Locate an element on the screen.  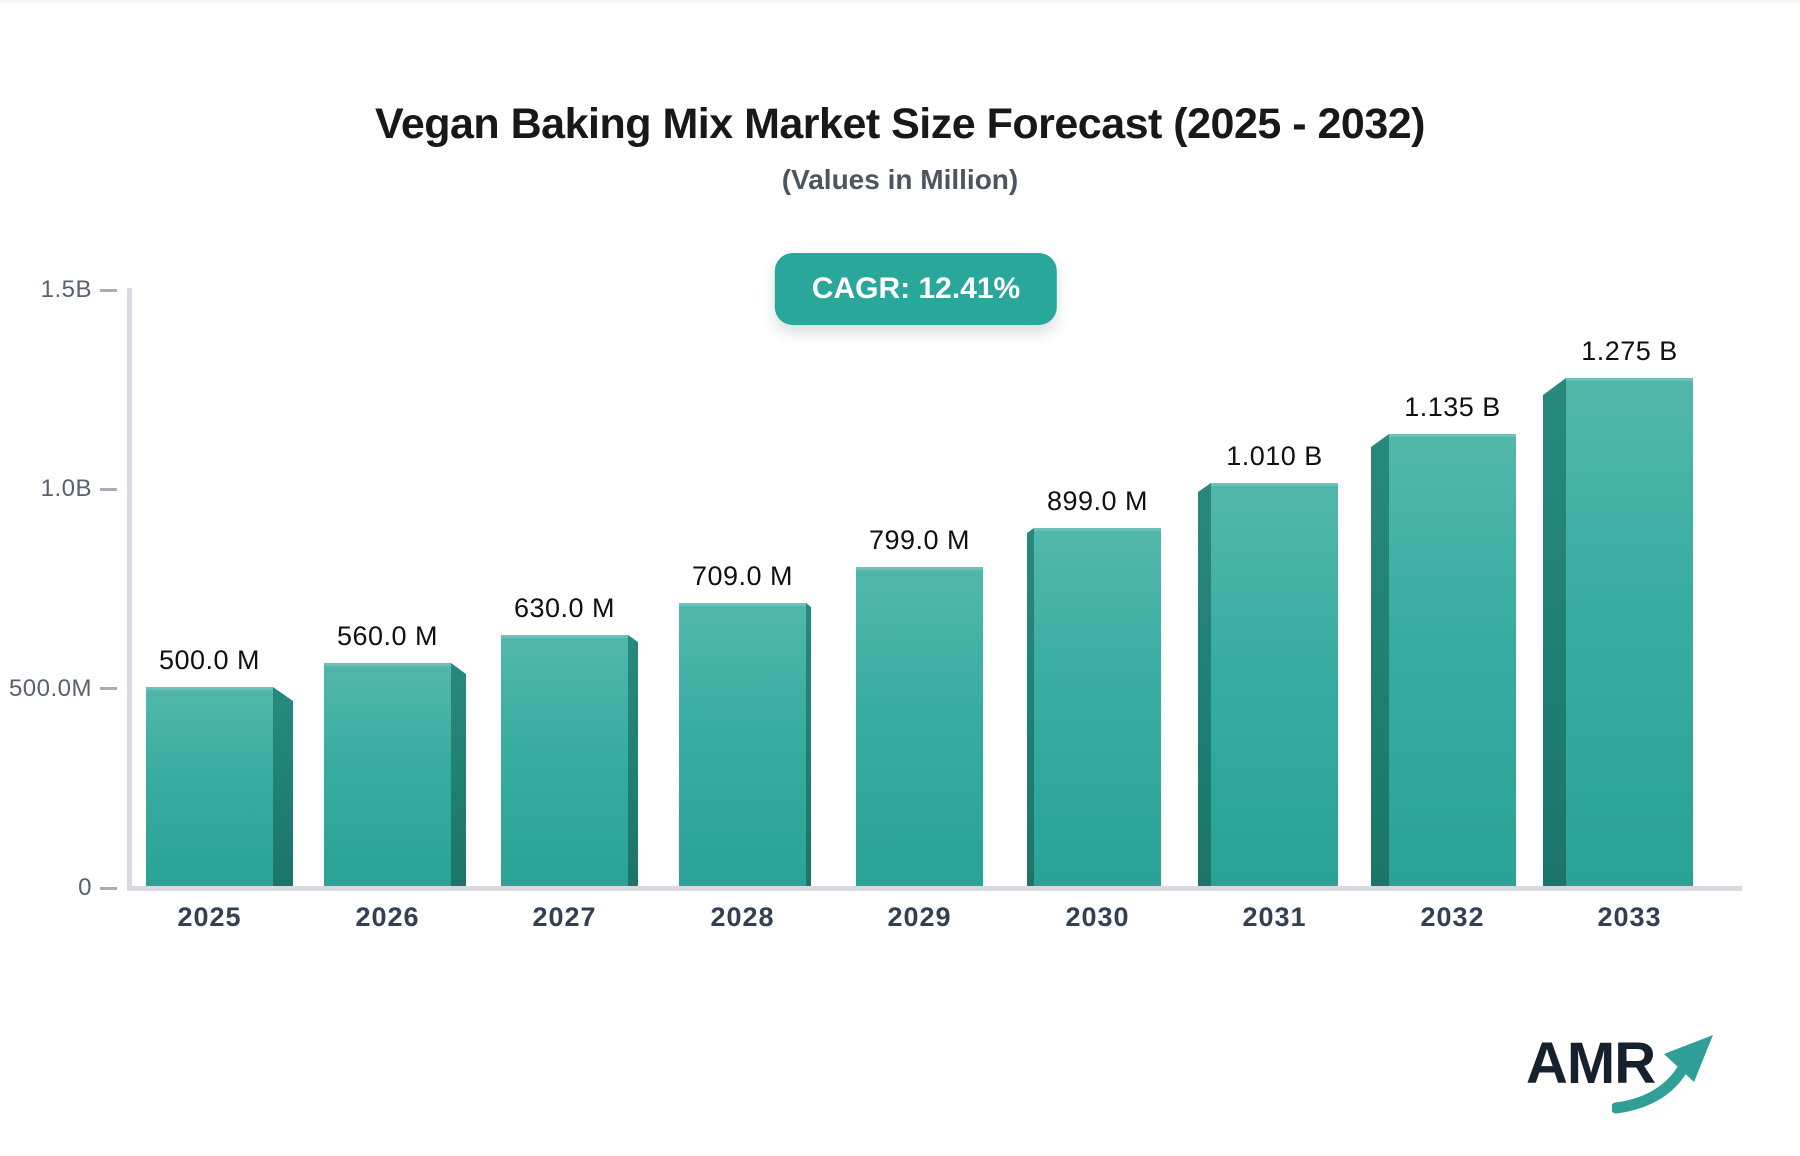
bar-2032 is located at coordinates (1452, 660).